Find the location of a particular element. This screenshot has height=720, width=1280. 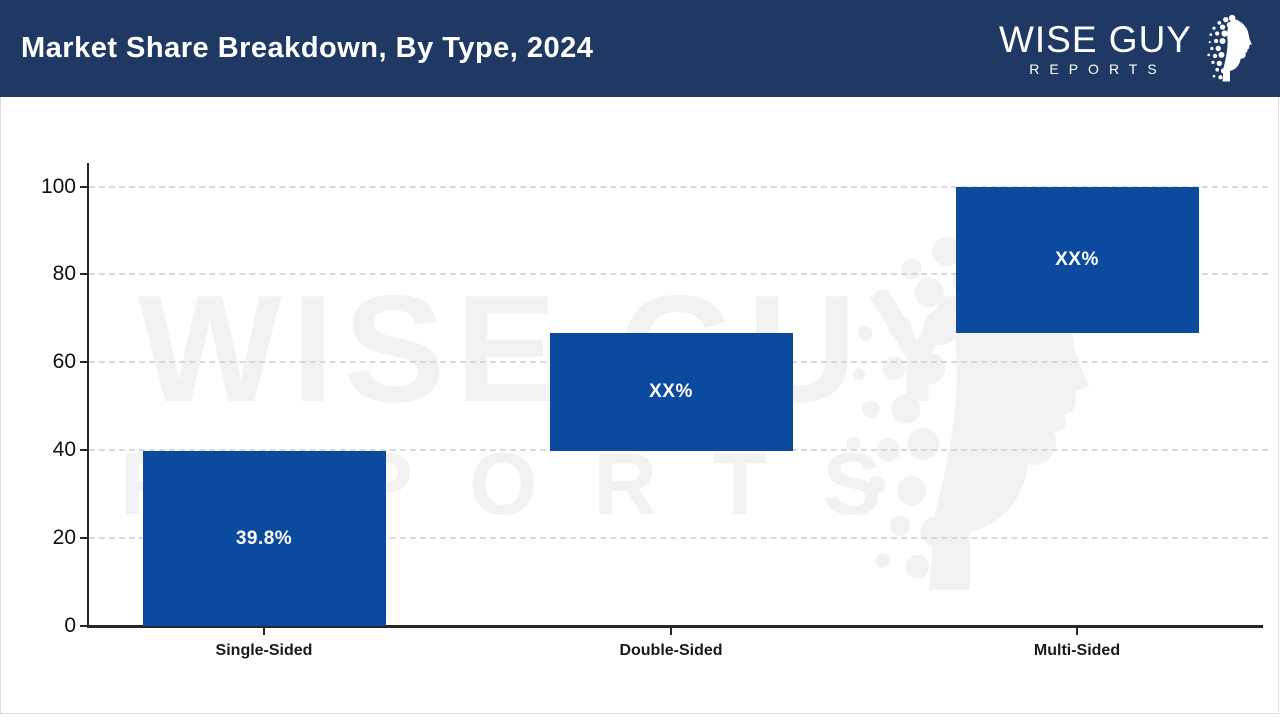

gridline-y20 is located at coordinates (678, 538).